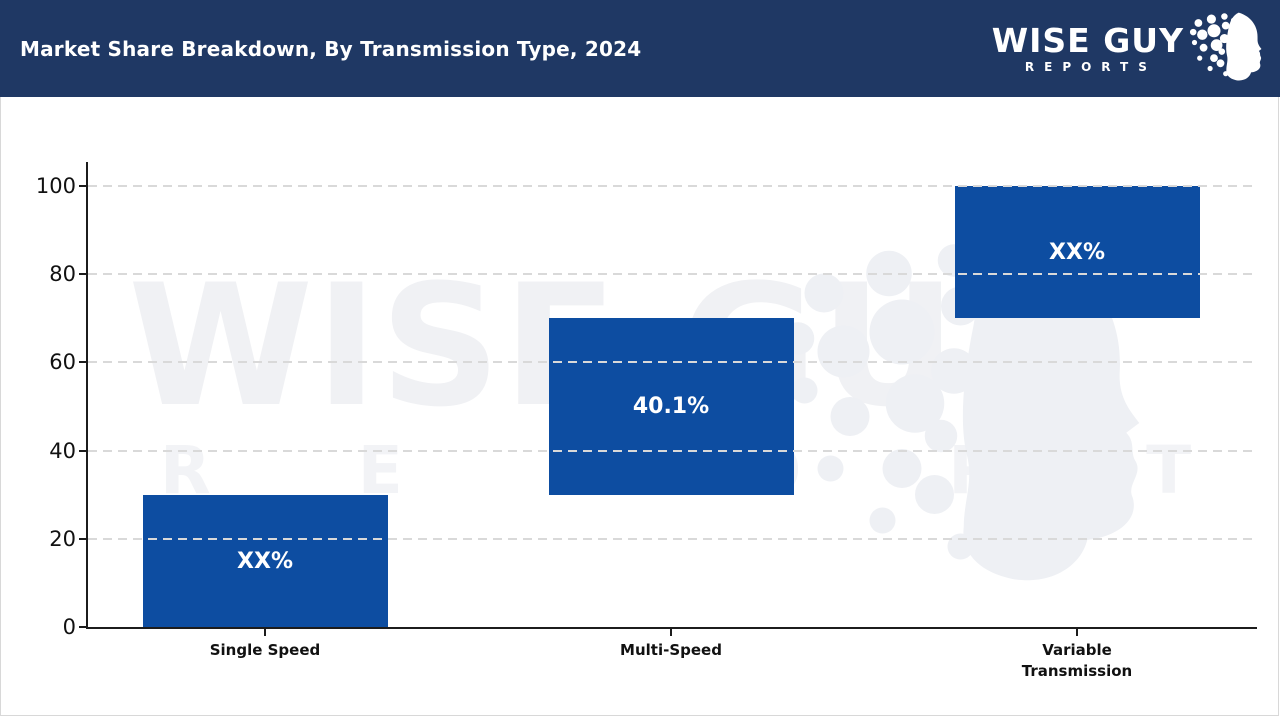  I want to click on bar-value-label-variable-transmission: XX%, so click(1077, 252).